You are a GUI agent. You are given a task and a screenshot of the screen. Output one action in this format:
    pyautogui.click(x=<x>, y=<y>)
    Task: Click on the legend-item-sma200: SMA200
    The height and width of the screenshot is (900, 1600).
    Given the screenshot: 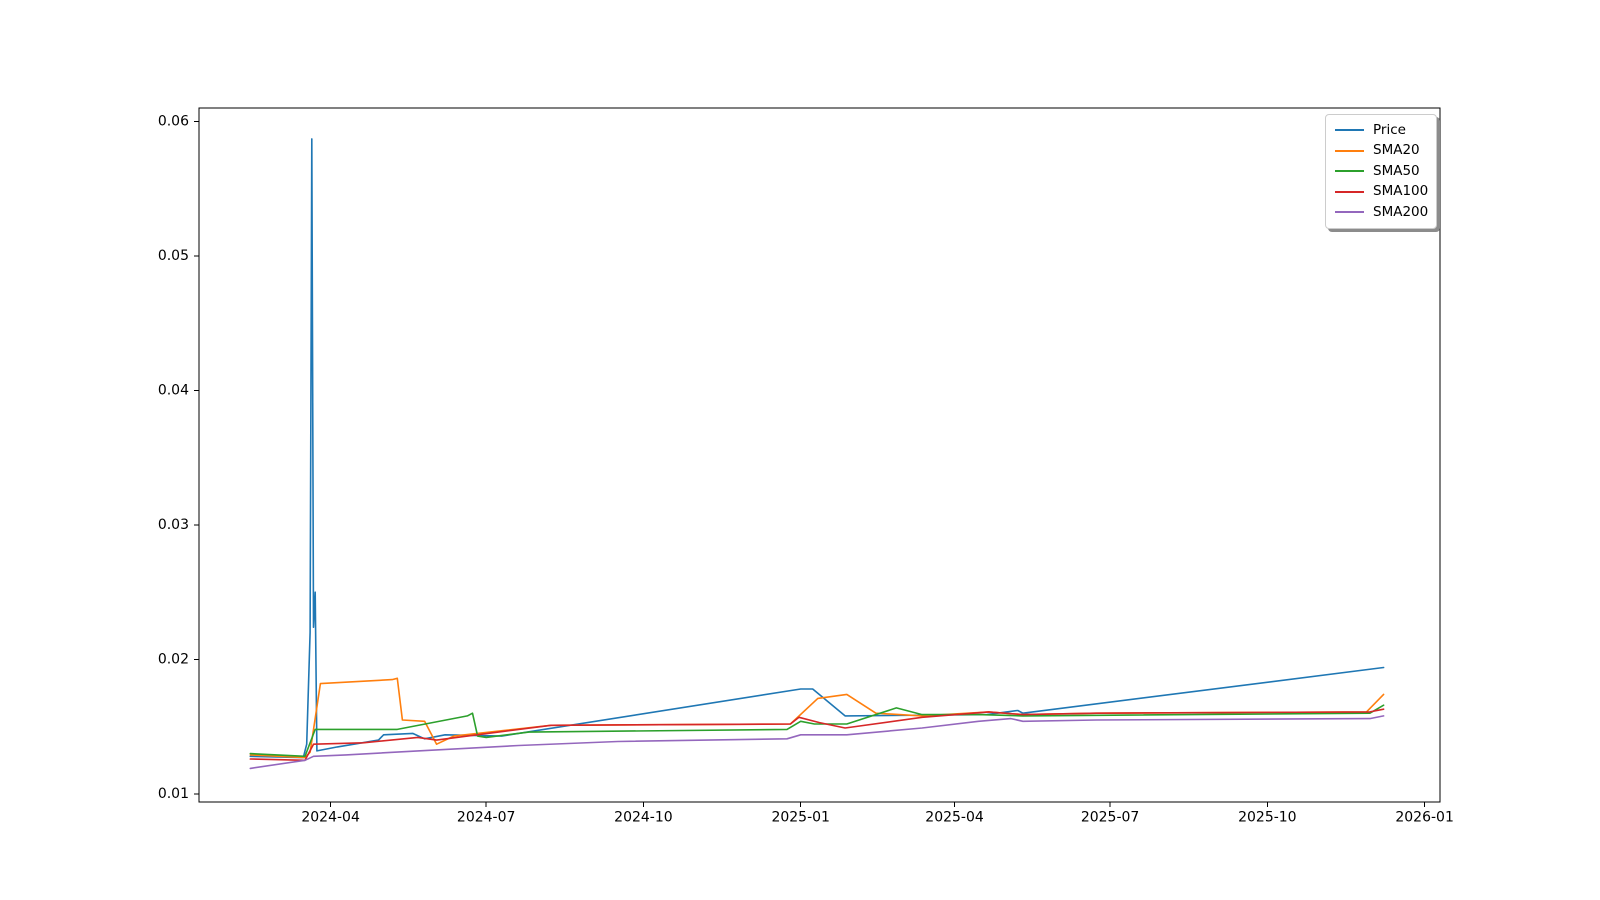 What is the action you would take?
    pyautogui.click(x=1381, y=212)
    